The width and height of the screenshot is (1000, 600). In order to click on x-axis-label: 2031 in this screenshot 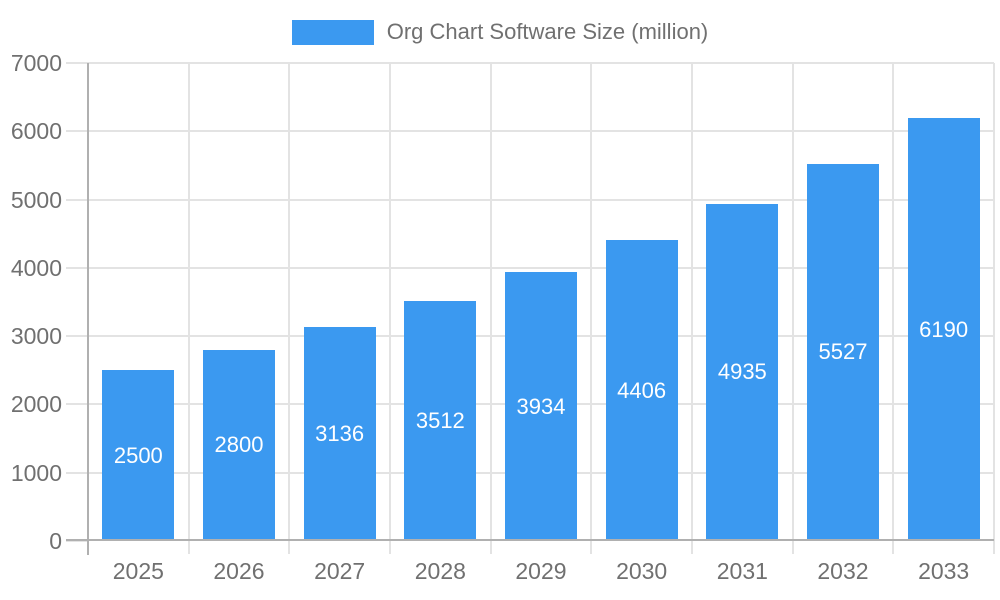, I will do `click(742, 571)`.